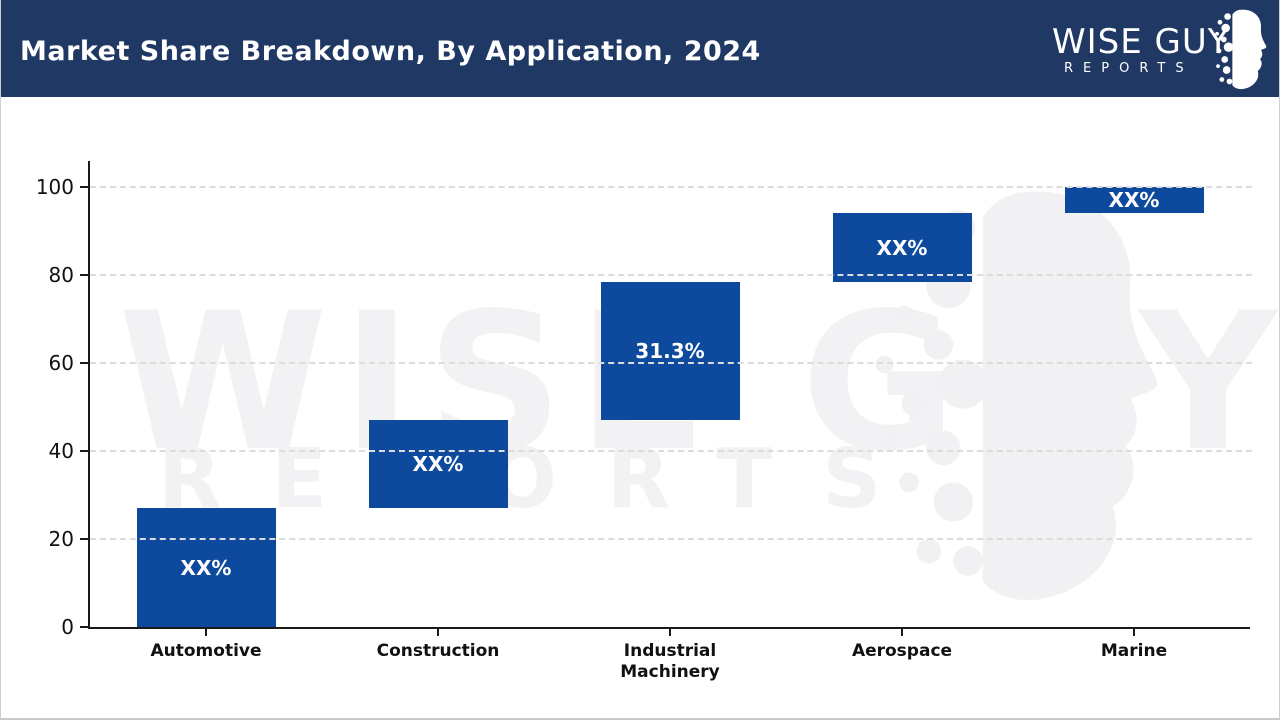 The image size is (1280, 720). Describe the element at coordinates (545, 479) in the screenshot. I see `watermark-subtext: REPORTS` at that location.